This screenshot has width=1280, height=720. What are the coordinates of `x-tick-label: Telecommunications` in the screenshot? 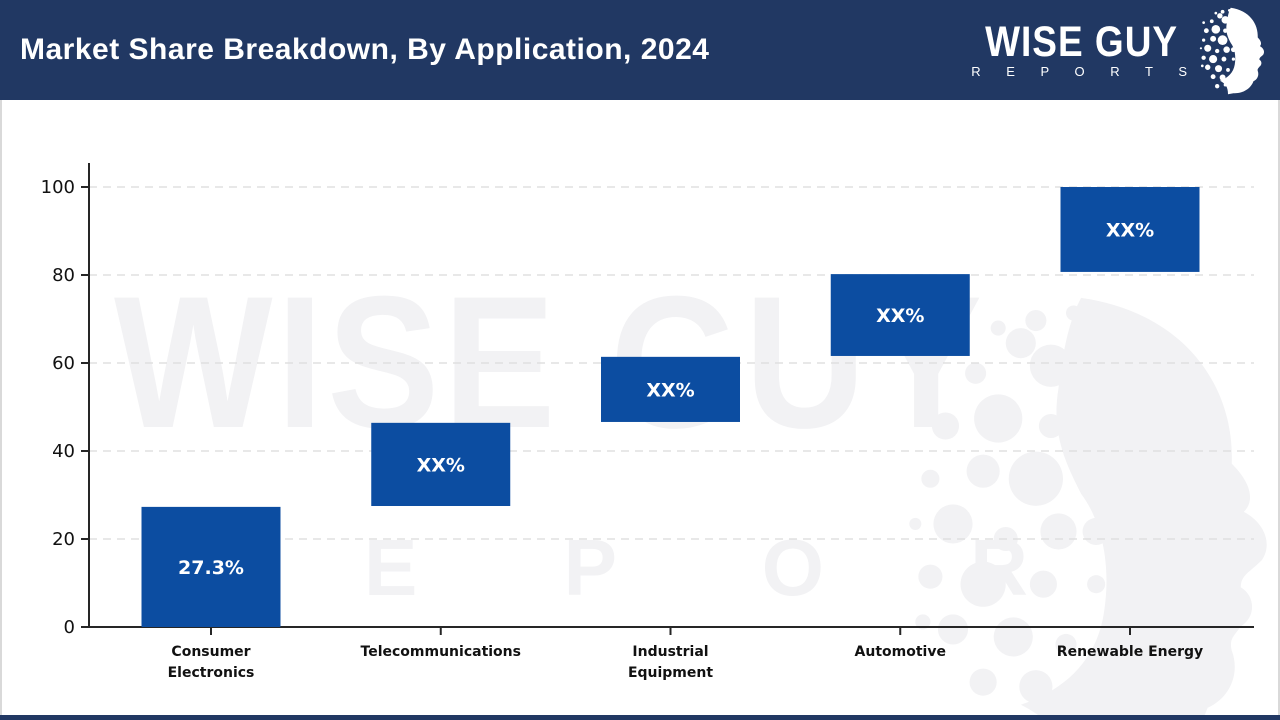 It's located at (441, 652).